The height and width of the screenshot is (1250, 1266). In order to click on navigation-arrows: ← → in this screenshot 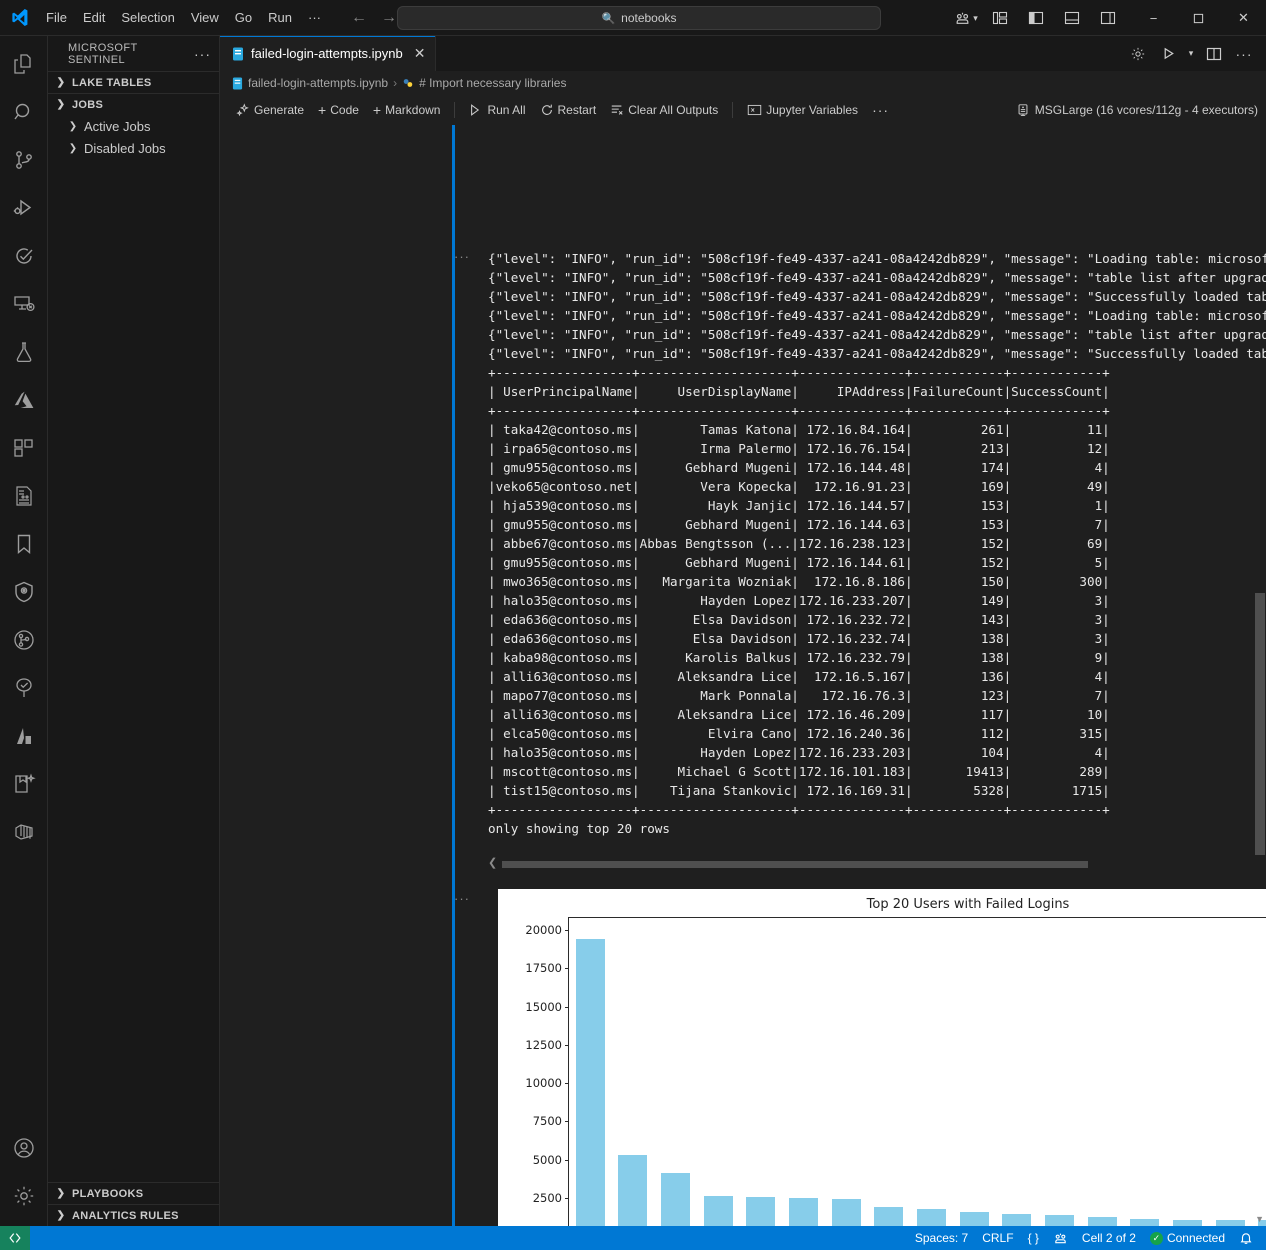, I will do `click(374, 17)`.